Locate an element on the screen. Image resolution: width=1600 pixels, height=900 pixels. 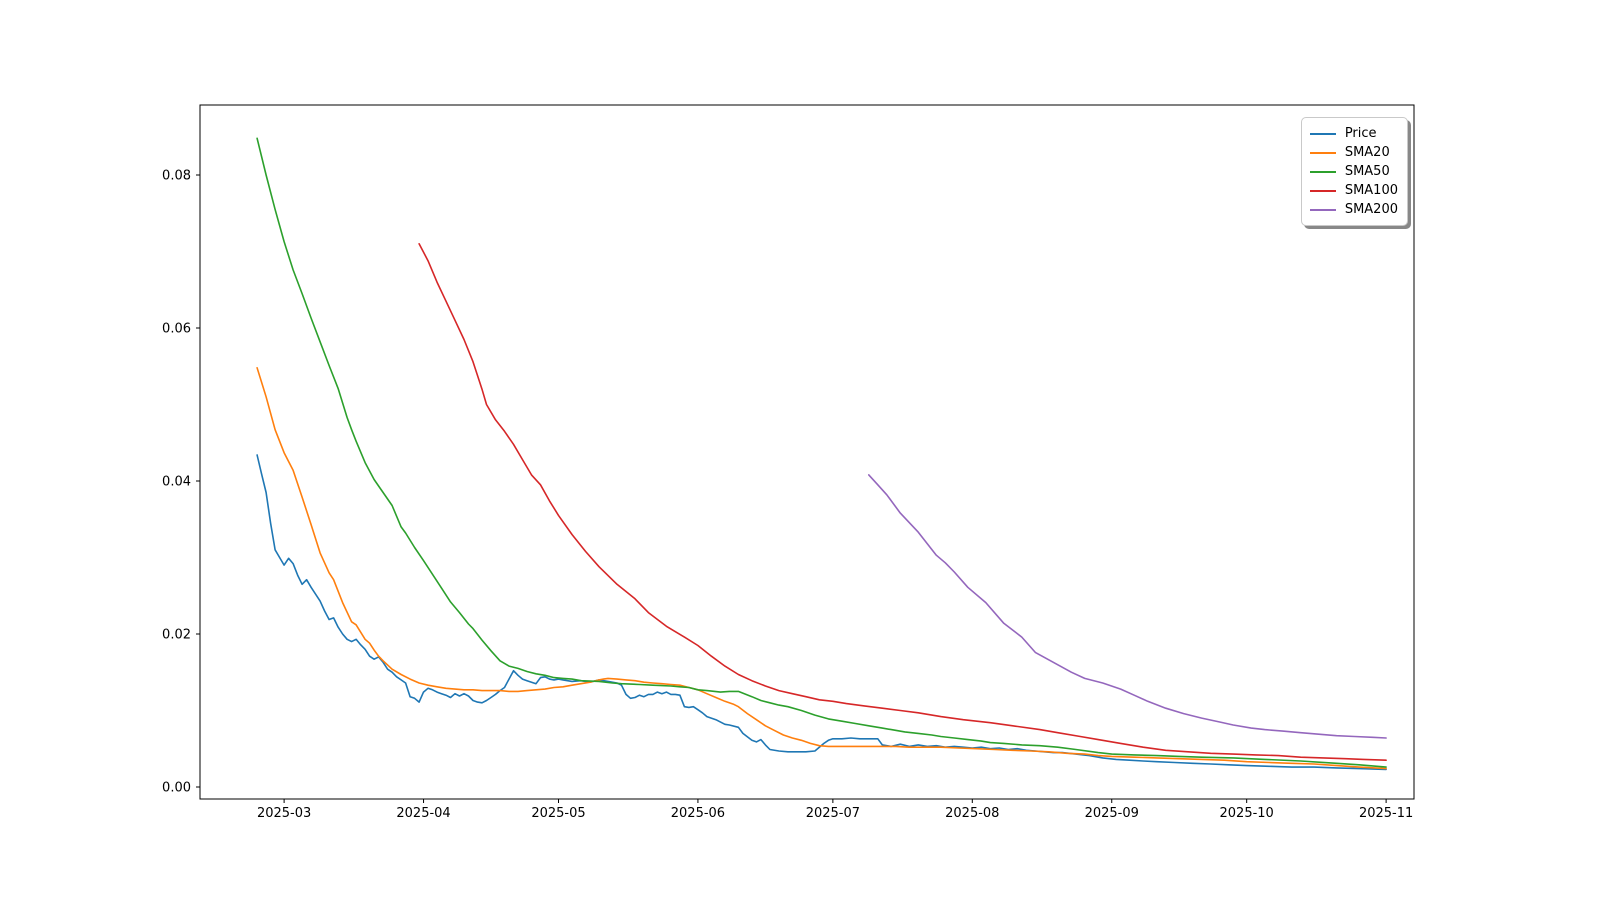
legend-label: Price is located at coordinates (1360, 133).